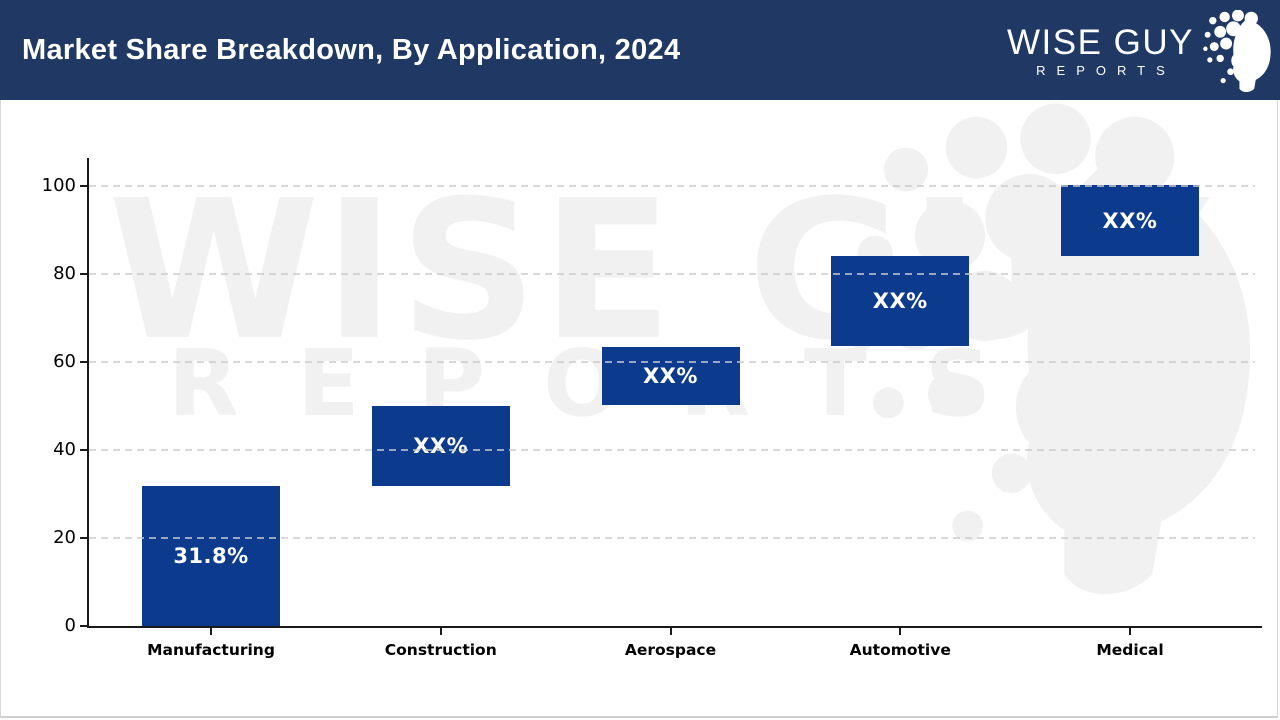  What do you see at coordinates (64, 449) in the screenshot?
I see `y-tick-label-40: 40` at bounding box center [64, 449].